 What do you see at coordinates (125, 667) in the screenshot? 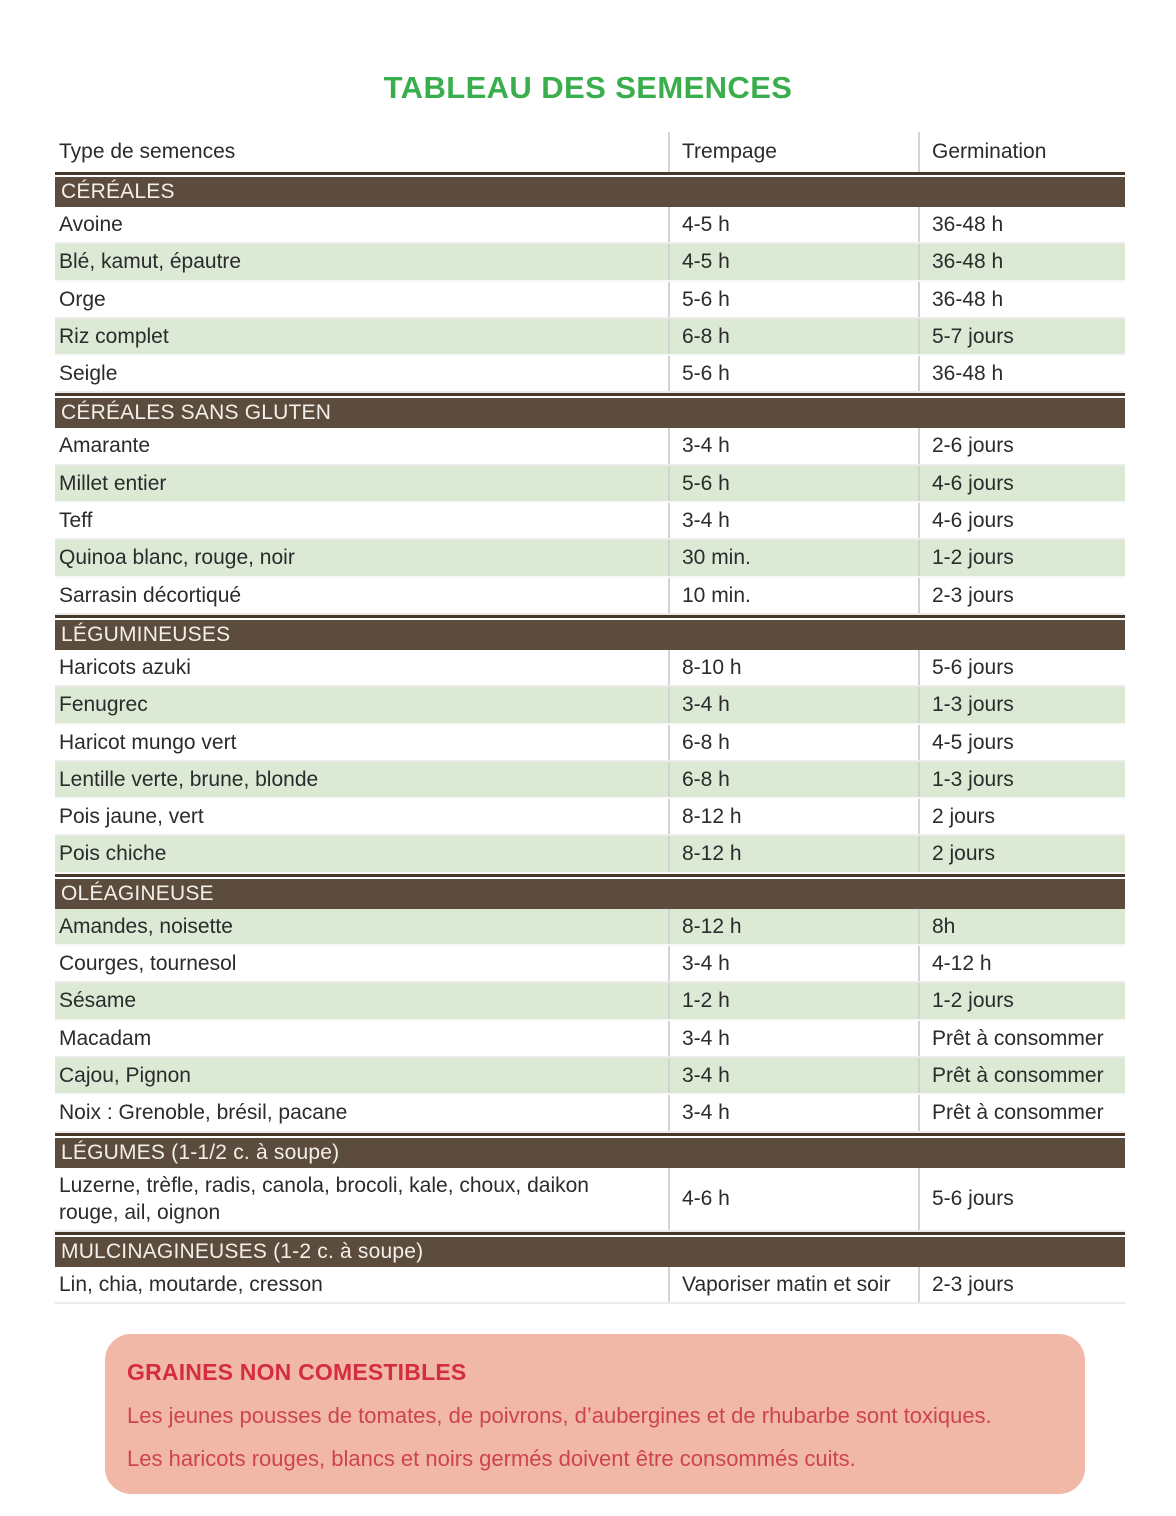
I see `cell-type: Haricots azuki` at bounding box center [125, 667].